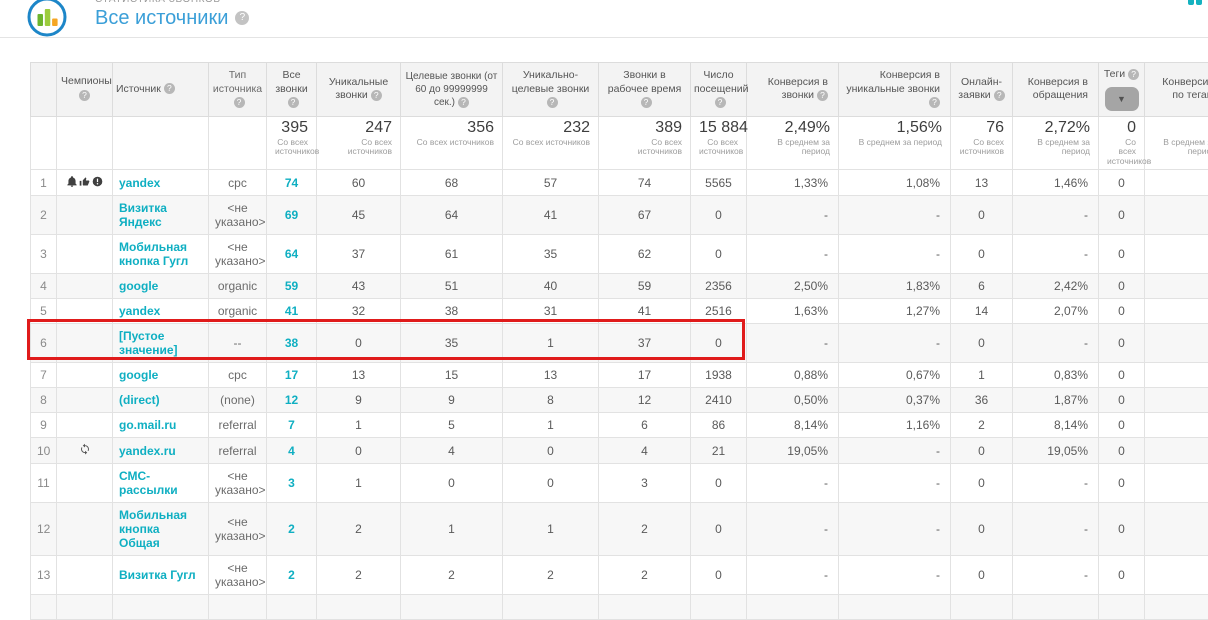 The height and width of the screenshot is (620, 1208). What do you see at coordinates (238, 90) in the screenshot?
I see `column-header-type: Тип источника?` at bounding box center [238, 90].